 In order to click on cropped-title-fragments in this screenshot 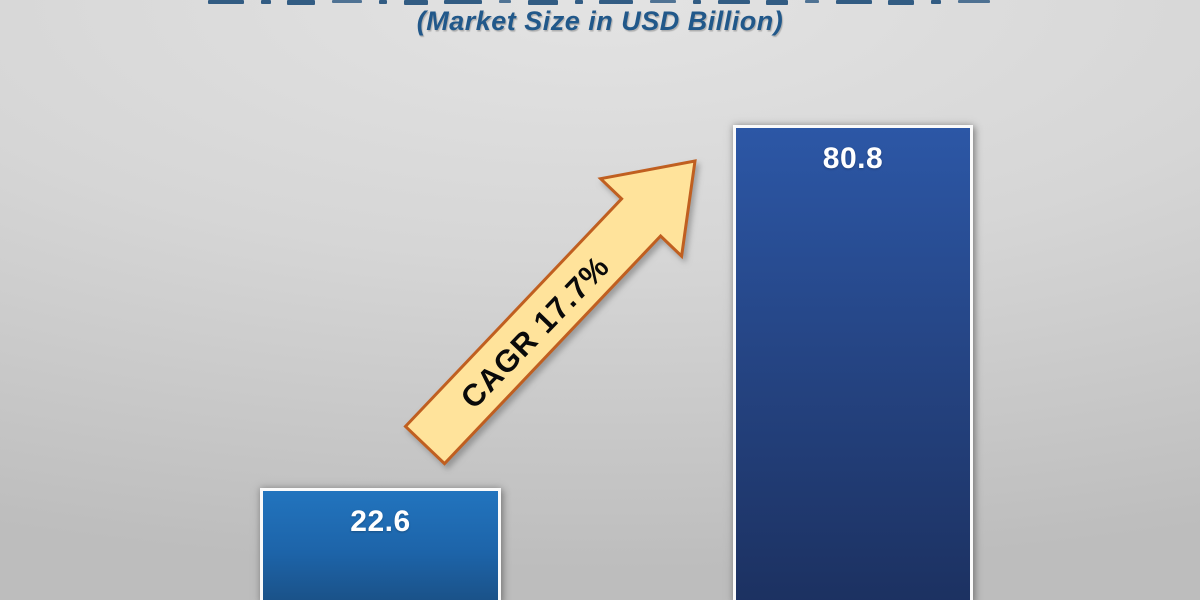, I will do `click(599, 2)`.